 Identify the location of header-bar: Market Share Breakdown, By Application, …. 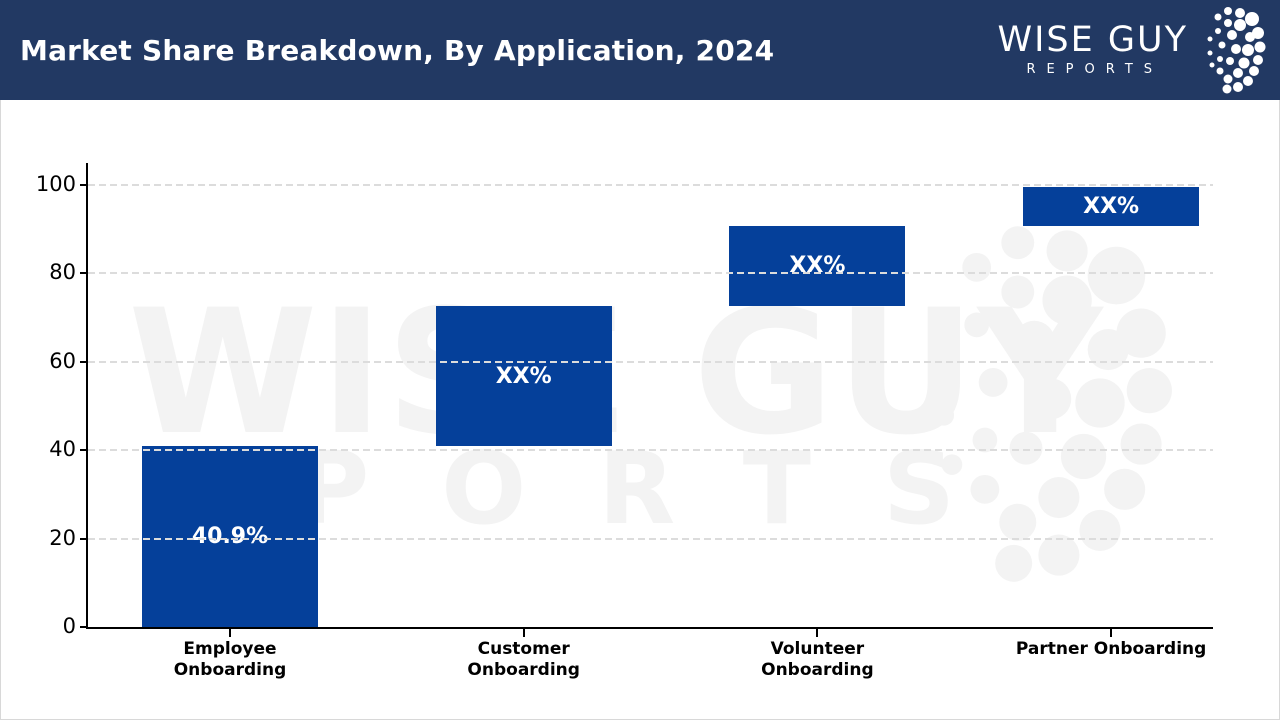
(640, 50).